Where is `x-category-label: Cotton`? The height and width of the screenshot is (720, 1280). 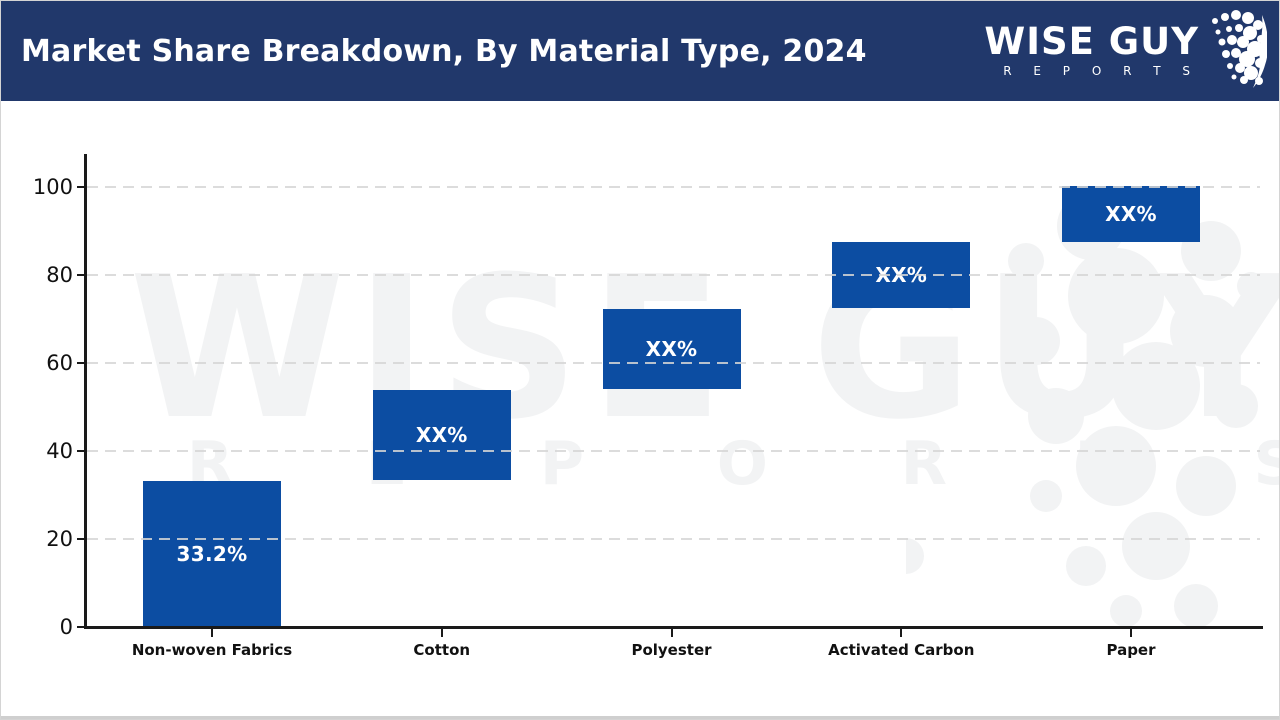 x-category-label: Cotton is located at coordinates (442, 650).